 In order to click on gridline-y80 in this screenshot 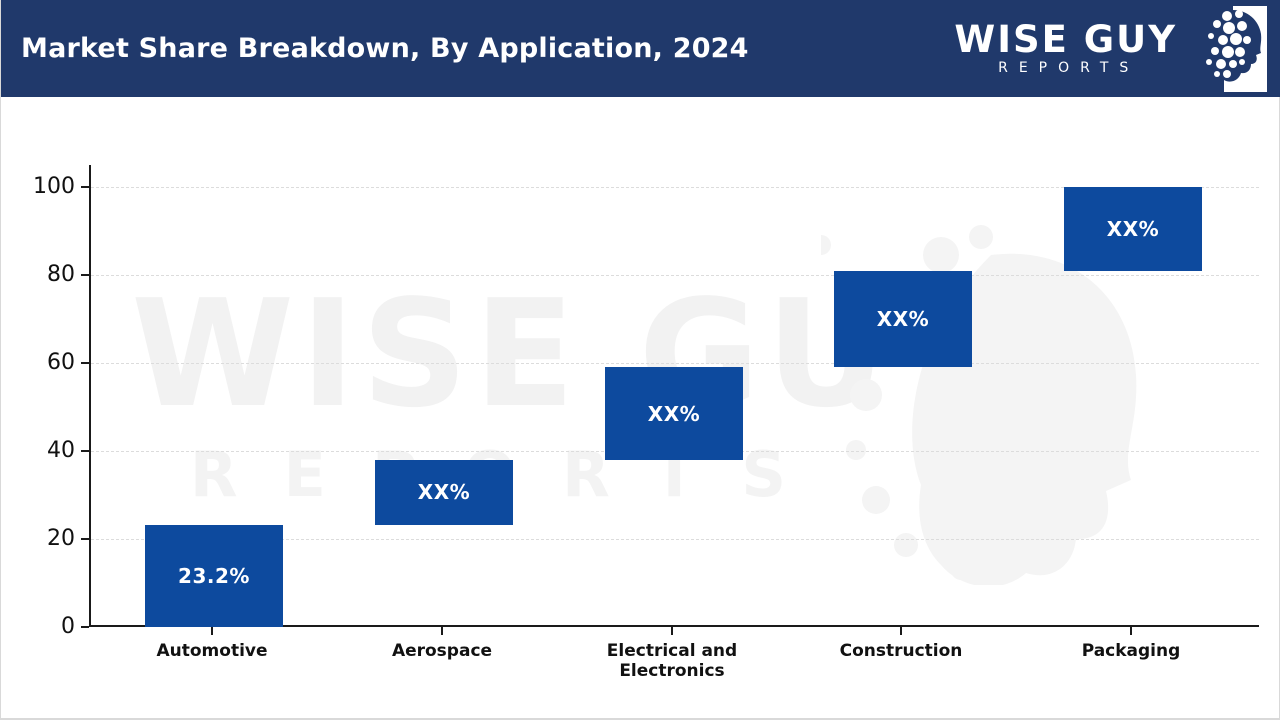, I will do `click(675, 275)`.